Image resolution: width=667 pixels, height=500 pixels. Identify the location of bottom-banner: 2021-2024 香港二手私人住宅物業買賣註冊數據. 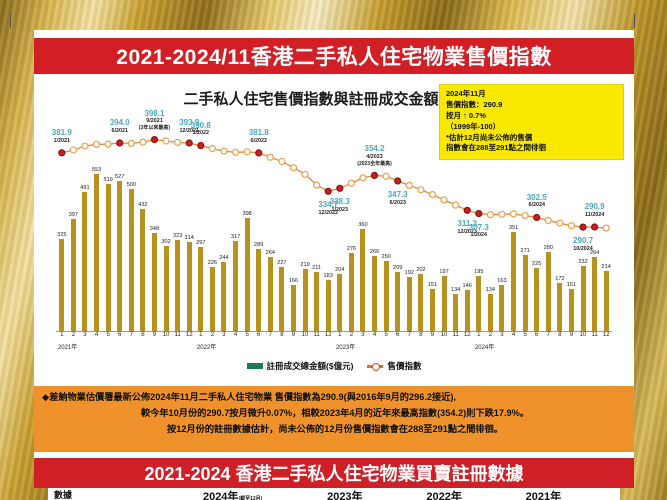
(334, 473).